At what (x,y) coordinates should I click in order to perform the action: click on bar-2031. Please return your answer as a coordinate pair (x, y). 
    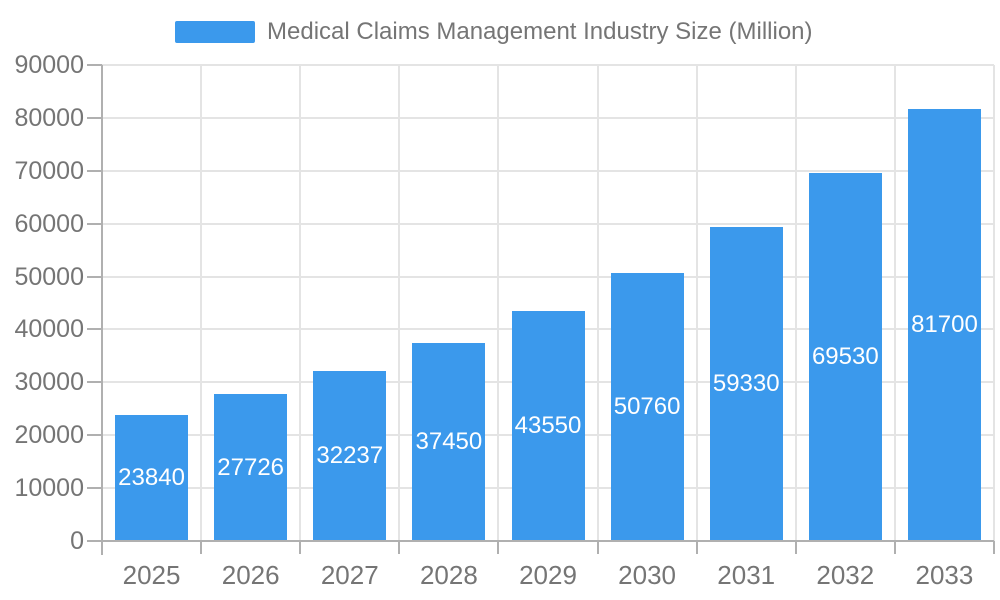
    Looking at the image, I should click on (746, 384).